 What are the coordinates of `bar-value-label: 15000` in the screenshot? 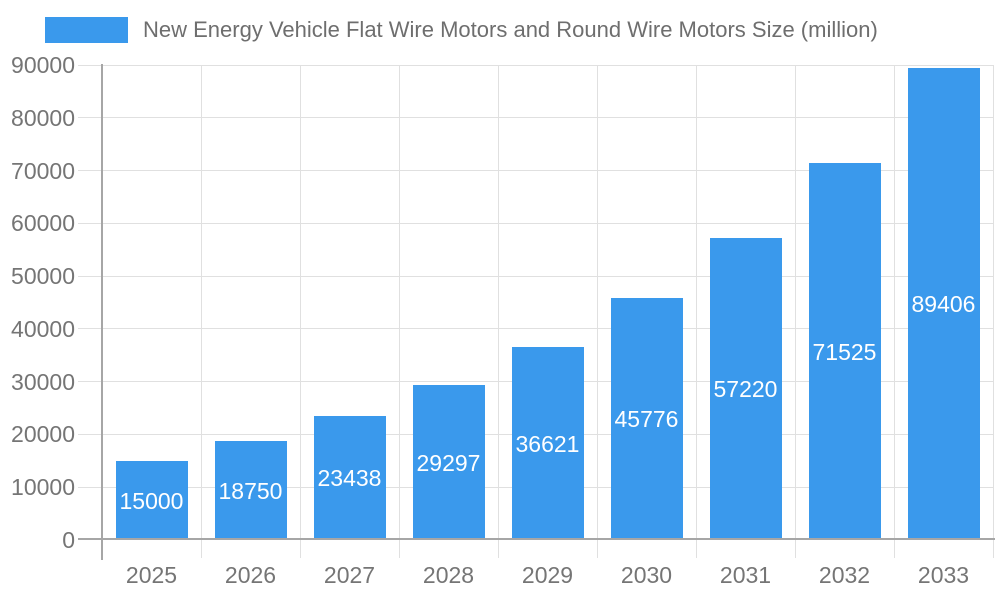 It's located at (151, 500).